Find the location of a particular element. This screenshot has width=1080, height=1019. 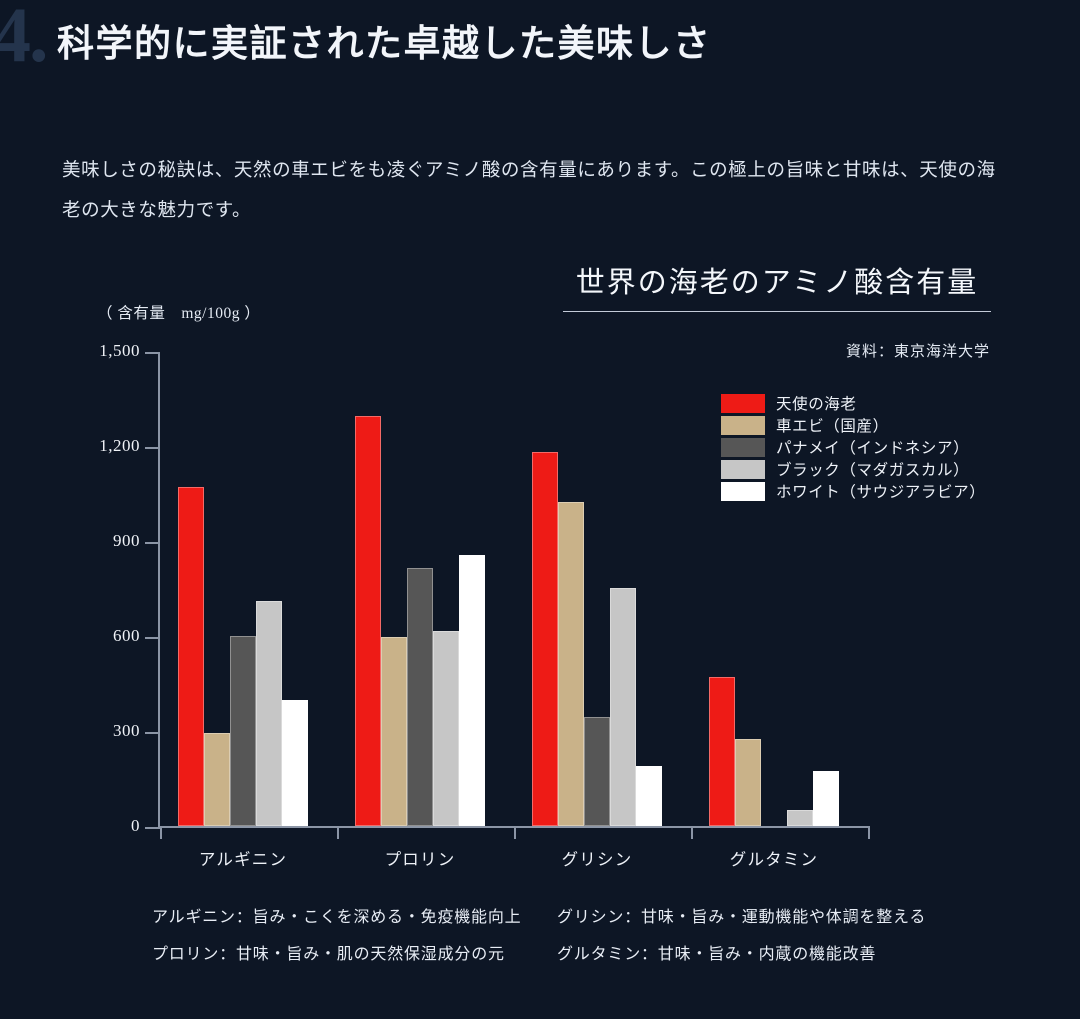

legend-item: 車エビ（国産） is located at coordinates (853, 425).